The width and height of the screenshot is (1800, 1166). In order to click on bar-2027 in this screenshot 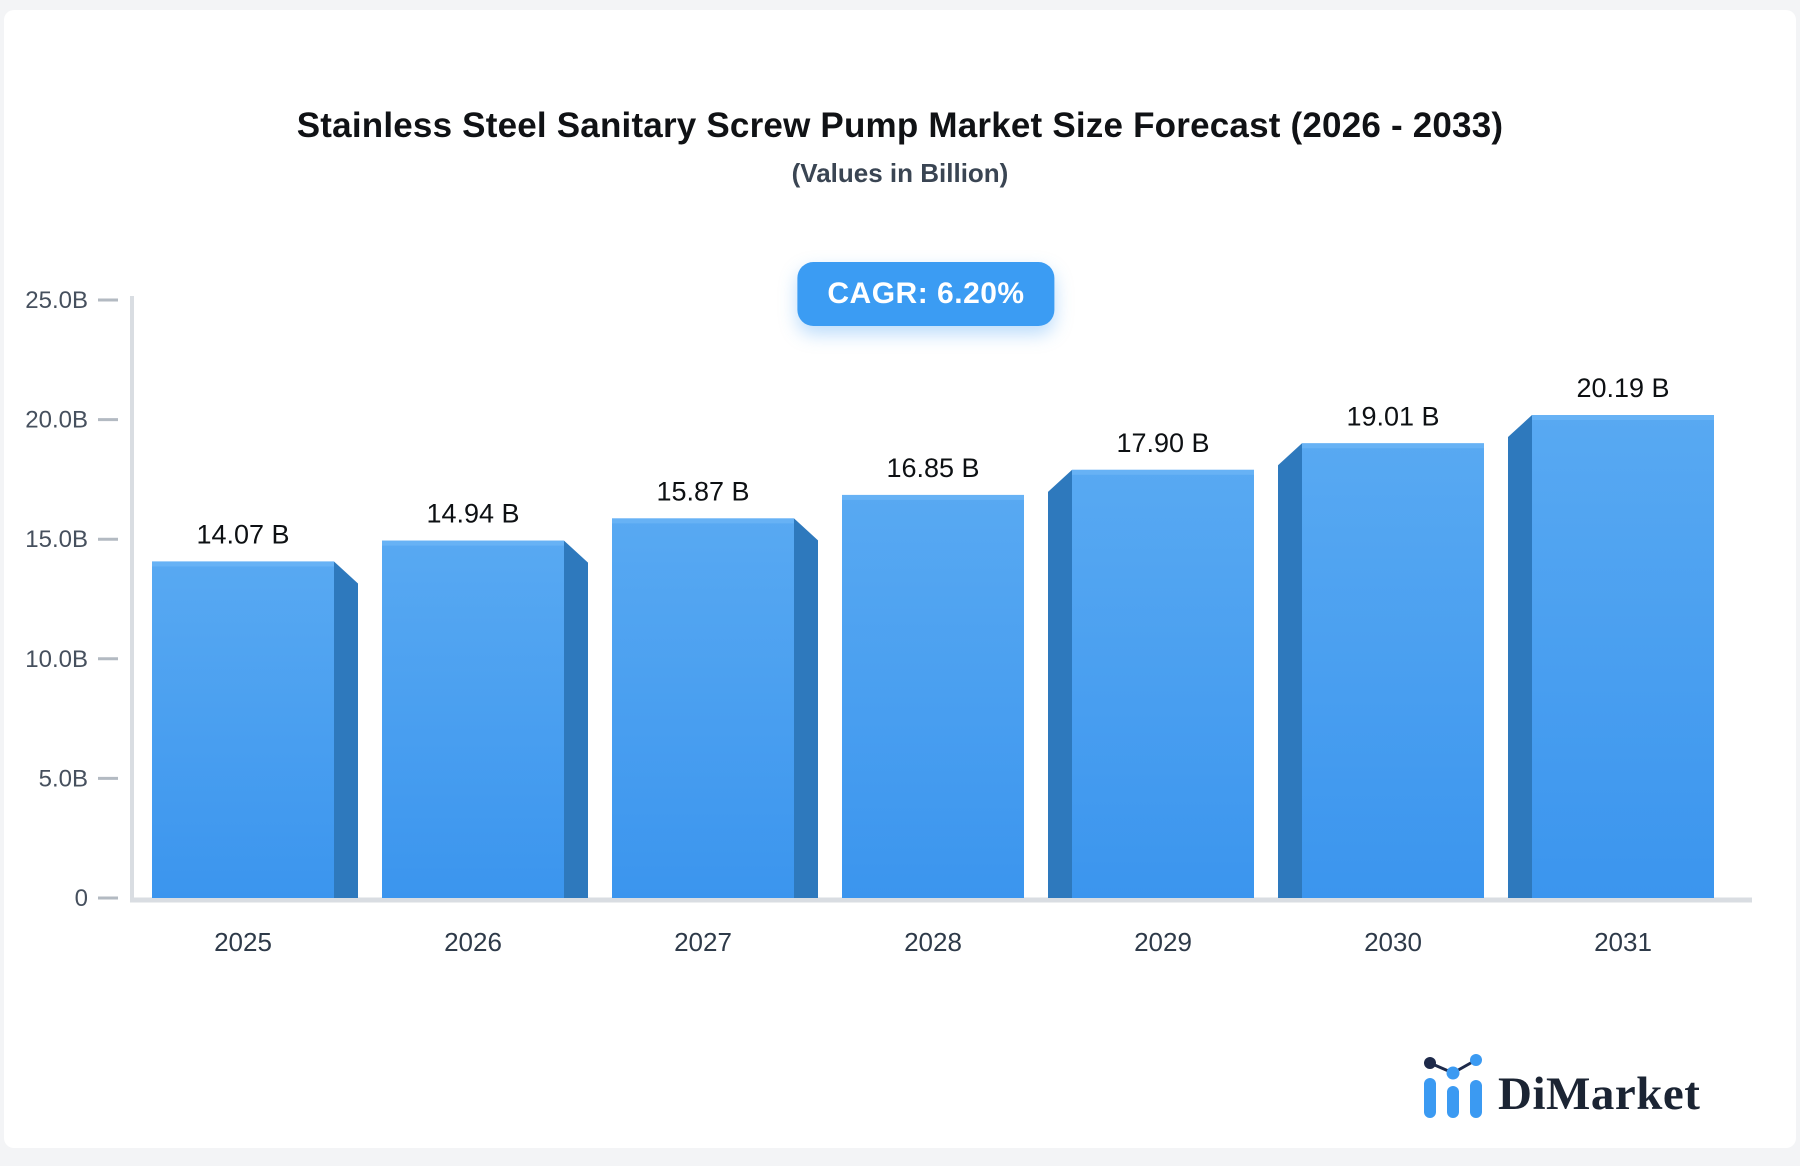, I will do `click(703, 708)`.